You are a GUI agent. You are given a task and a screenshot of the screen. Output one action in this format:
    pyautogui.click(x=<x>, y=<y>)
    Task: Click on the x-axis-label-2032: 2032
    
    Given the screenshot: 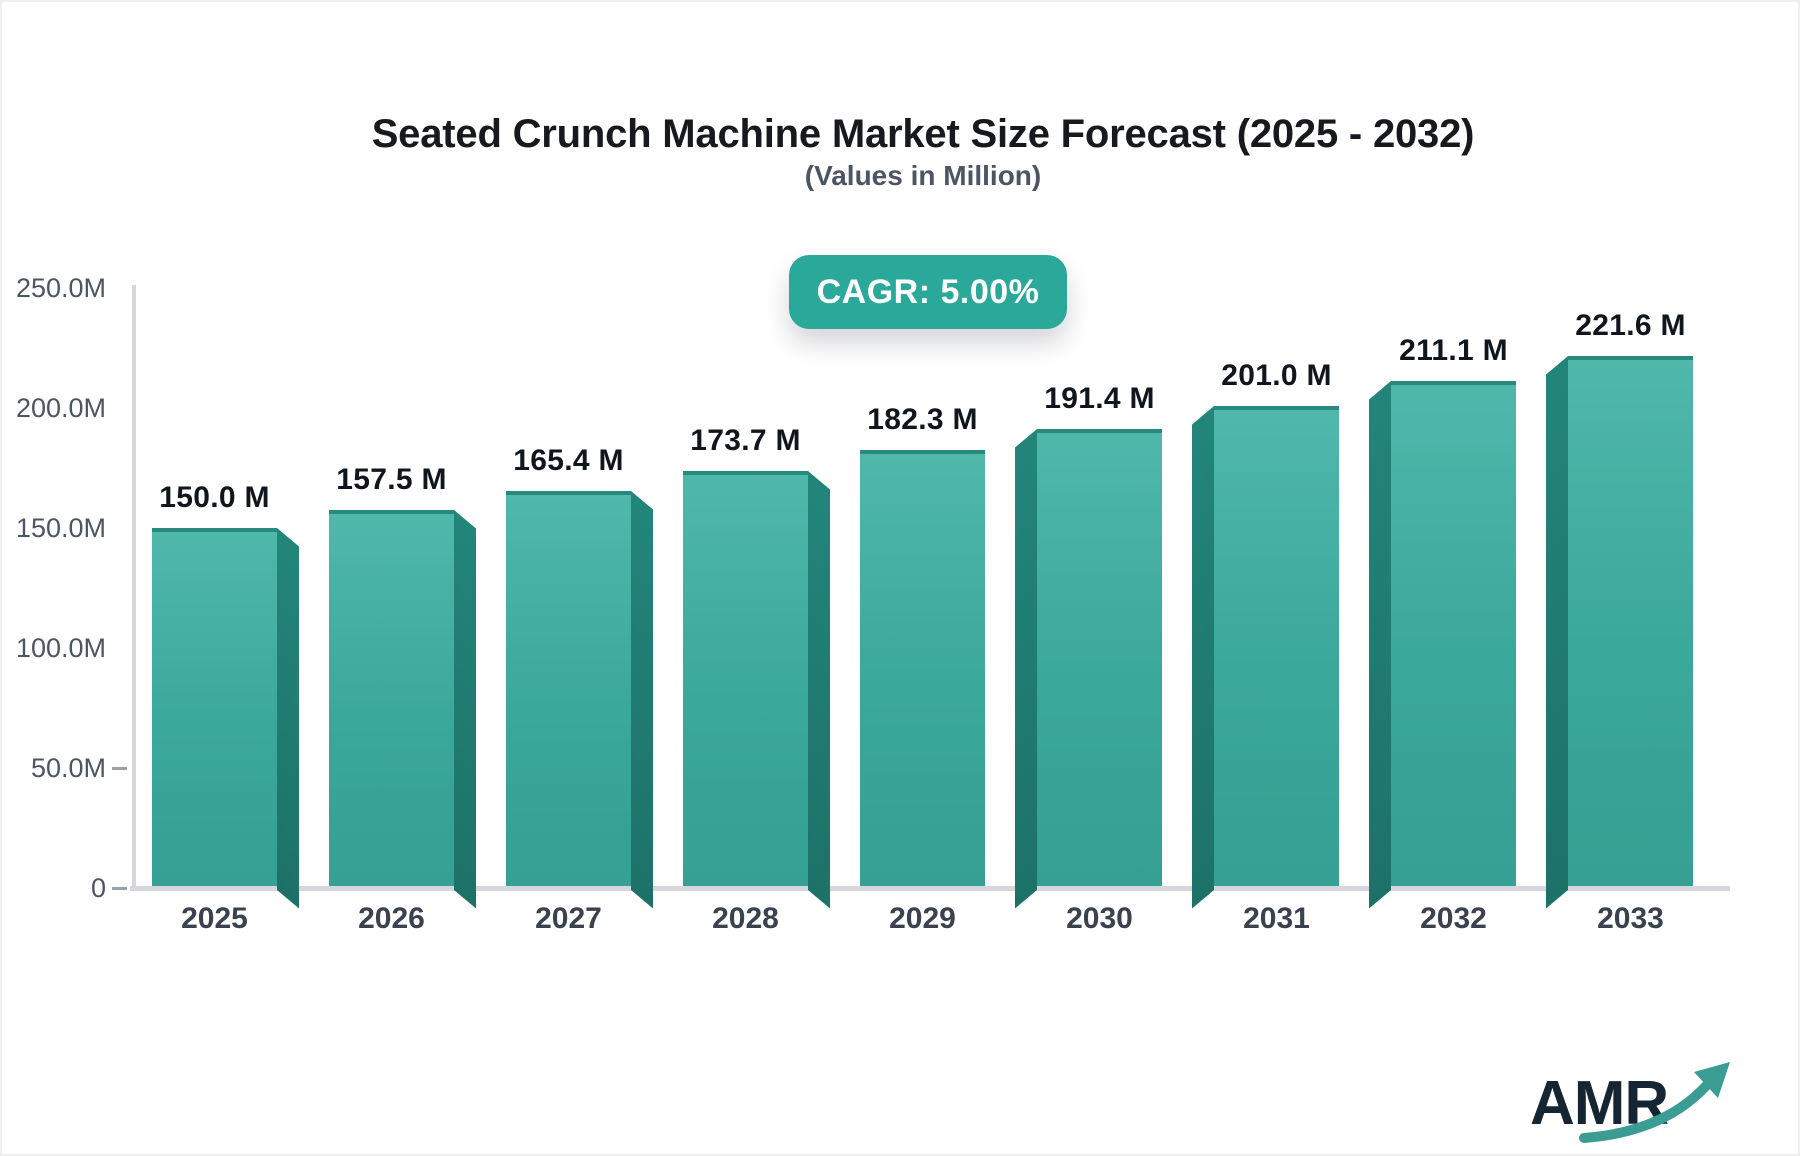 What is the action you would take?
    pyautogui.click(x=1453, y=918)
    